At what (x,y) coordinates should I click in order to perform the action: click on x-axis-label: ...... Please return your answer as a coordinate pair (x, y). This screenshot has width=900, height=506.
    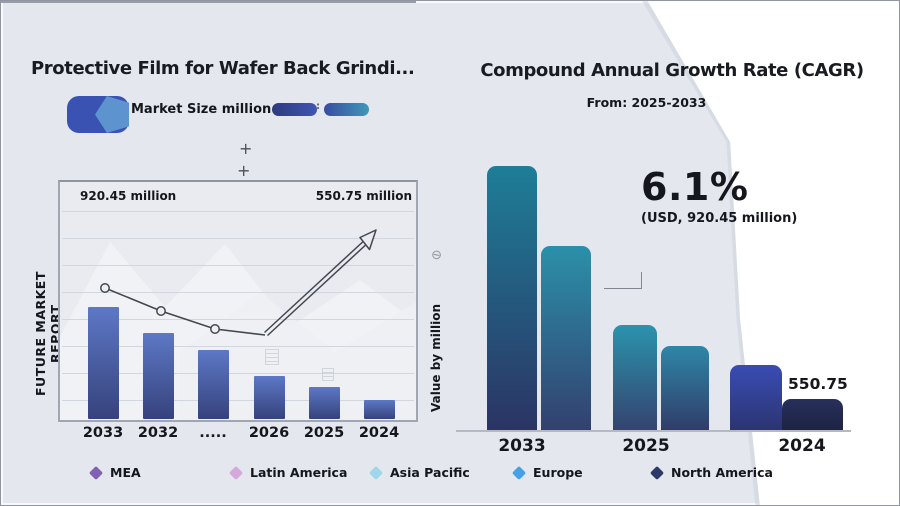
    Looking at the image, I should click on (213, 433).